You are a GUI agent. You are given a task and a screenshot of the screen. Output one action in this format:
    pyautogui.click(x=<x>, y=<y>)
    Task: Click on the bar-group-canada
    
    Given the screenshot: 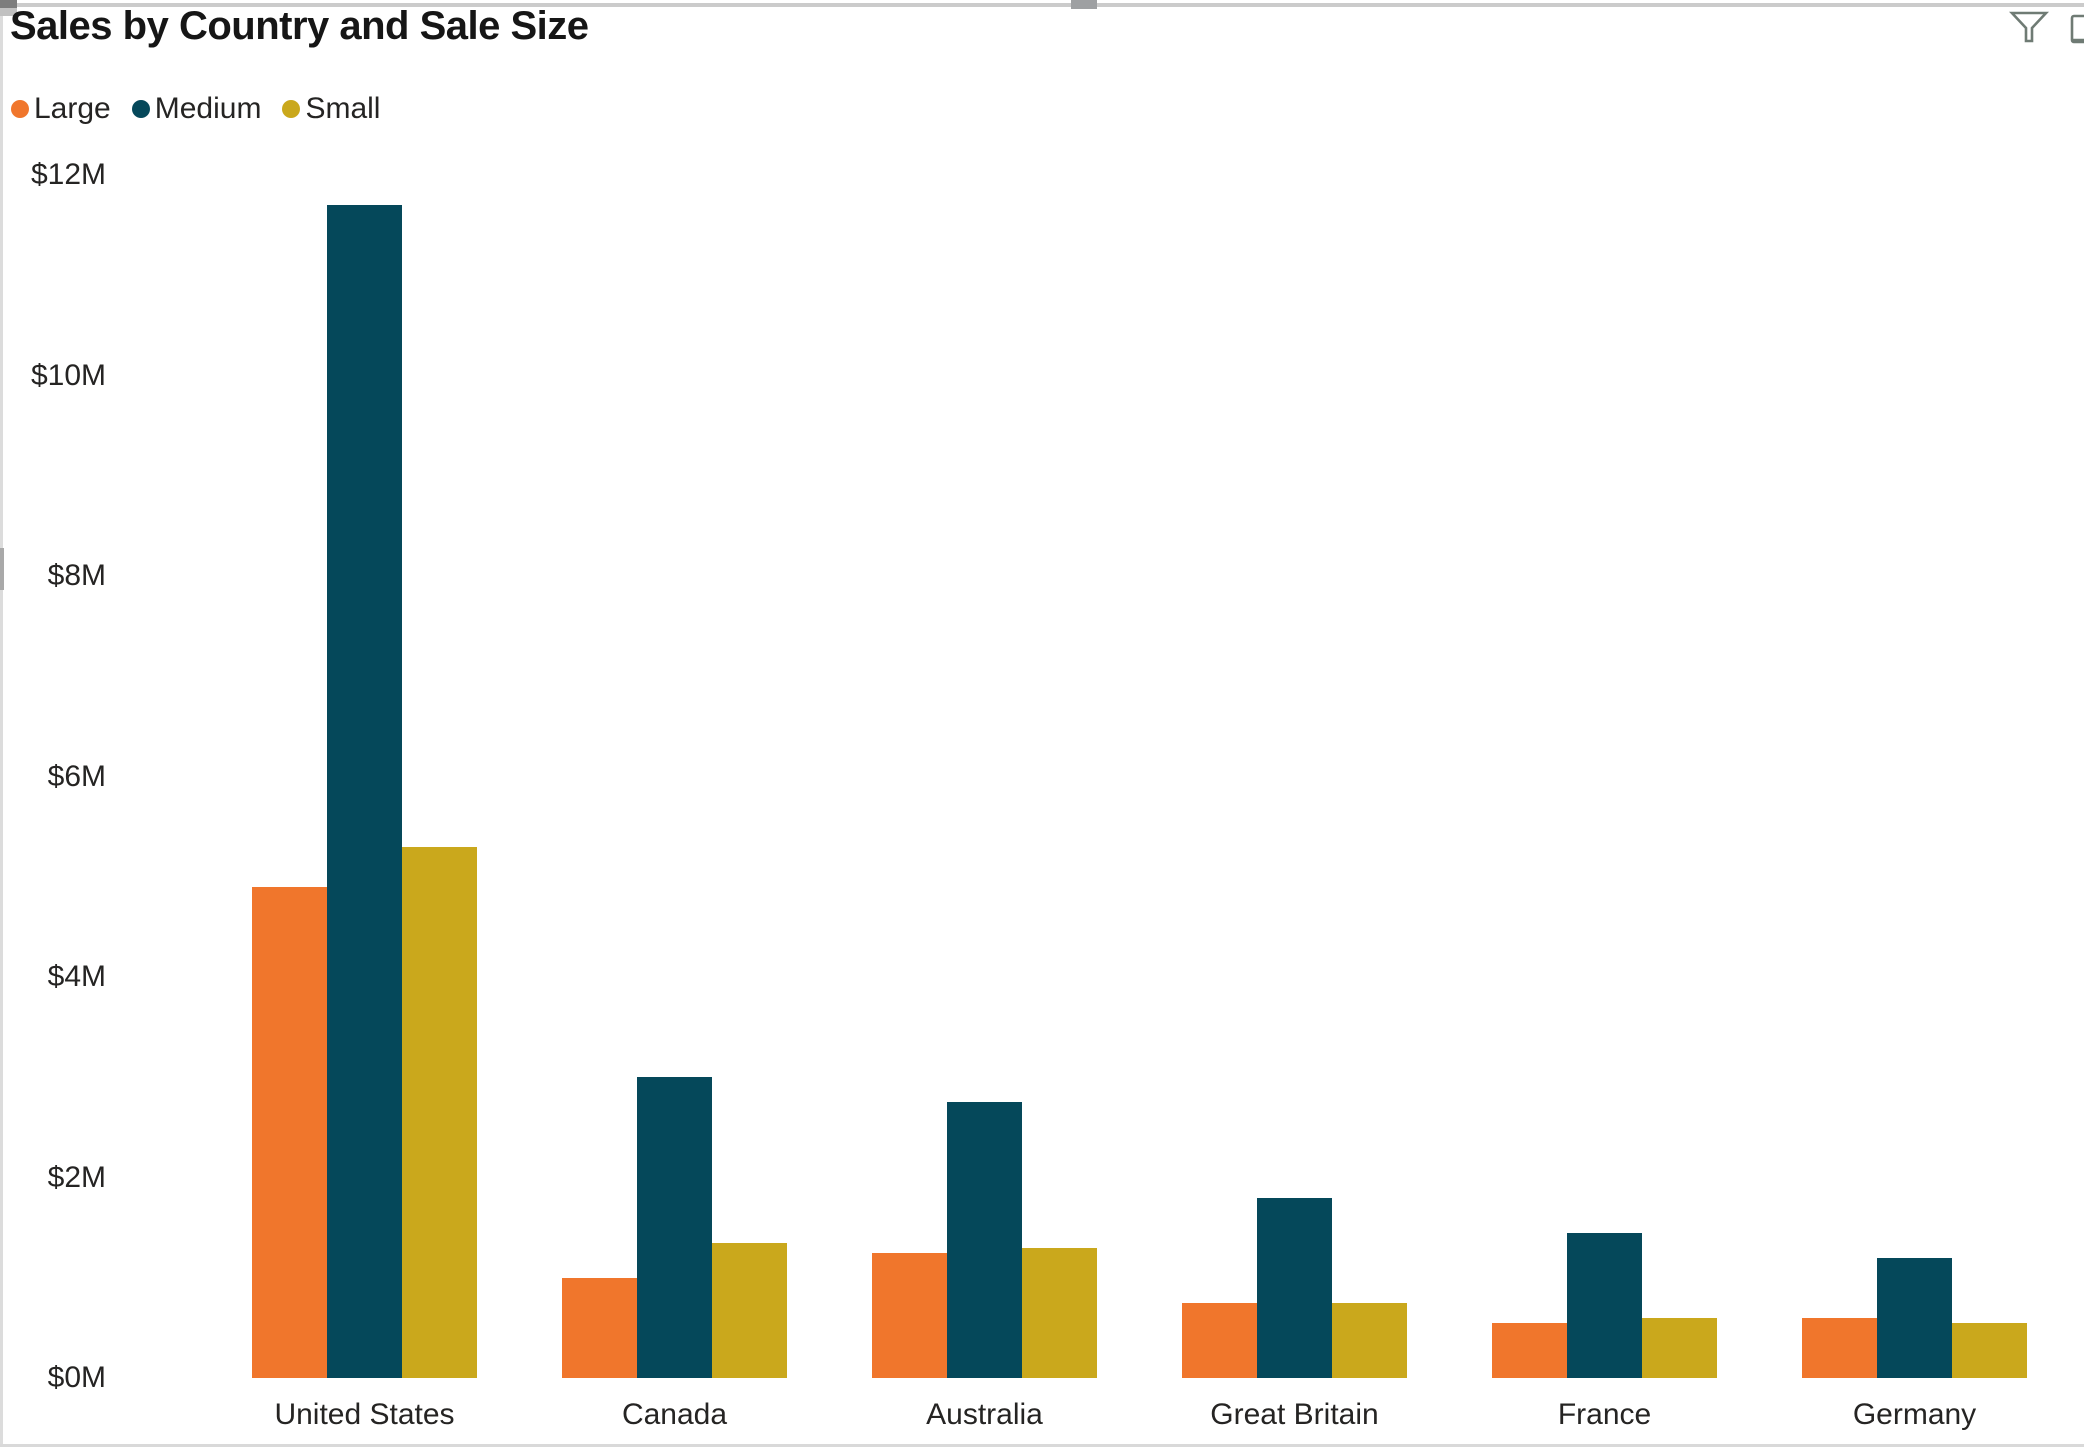 What is the action you would take?
    pyautogui.click(x=674, y=776)
    